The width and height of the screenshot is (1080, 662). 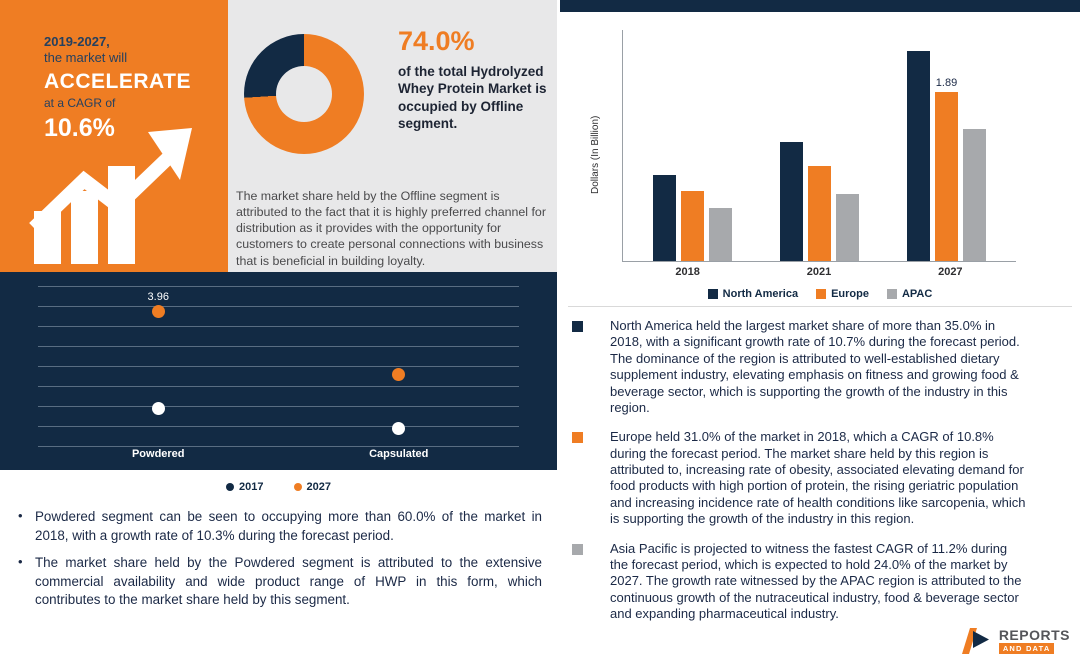 What do you see at coordinates (158, 311) in the screenshot?
I see `dot-powdered-2027` at bounding box center [158, 311].